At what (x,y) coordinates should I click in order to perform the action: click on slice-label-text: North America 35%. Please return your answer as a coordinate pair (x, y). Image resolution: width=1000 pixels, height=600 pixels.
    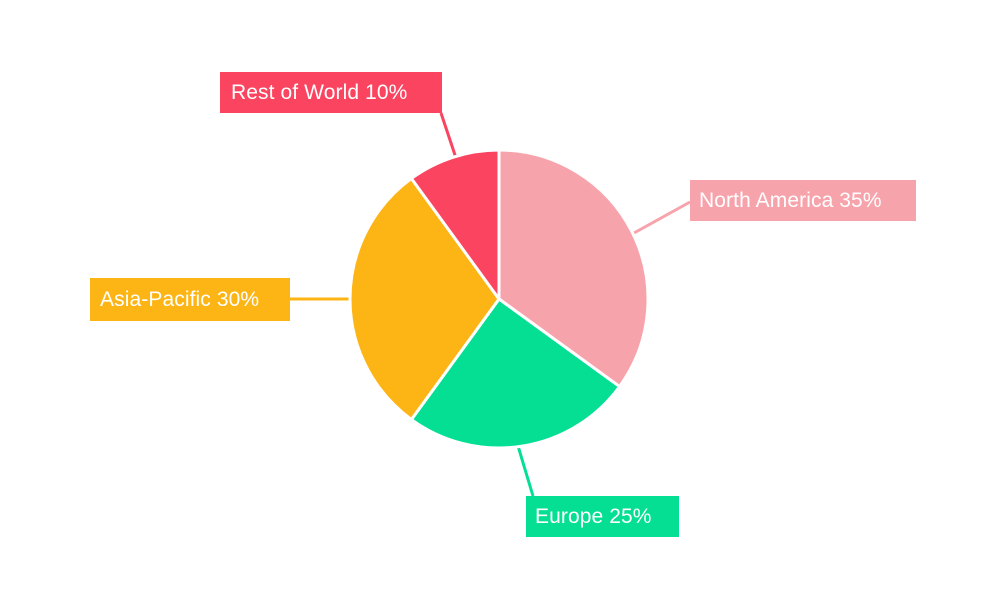
    Looking at the image, I should click on (790, 200).